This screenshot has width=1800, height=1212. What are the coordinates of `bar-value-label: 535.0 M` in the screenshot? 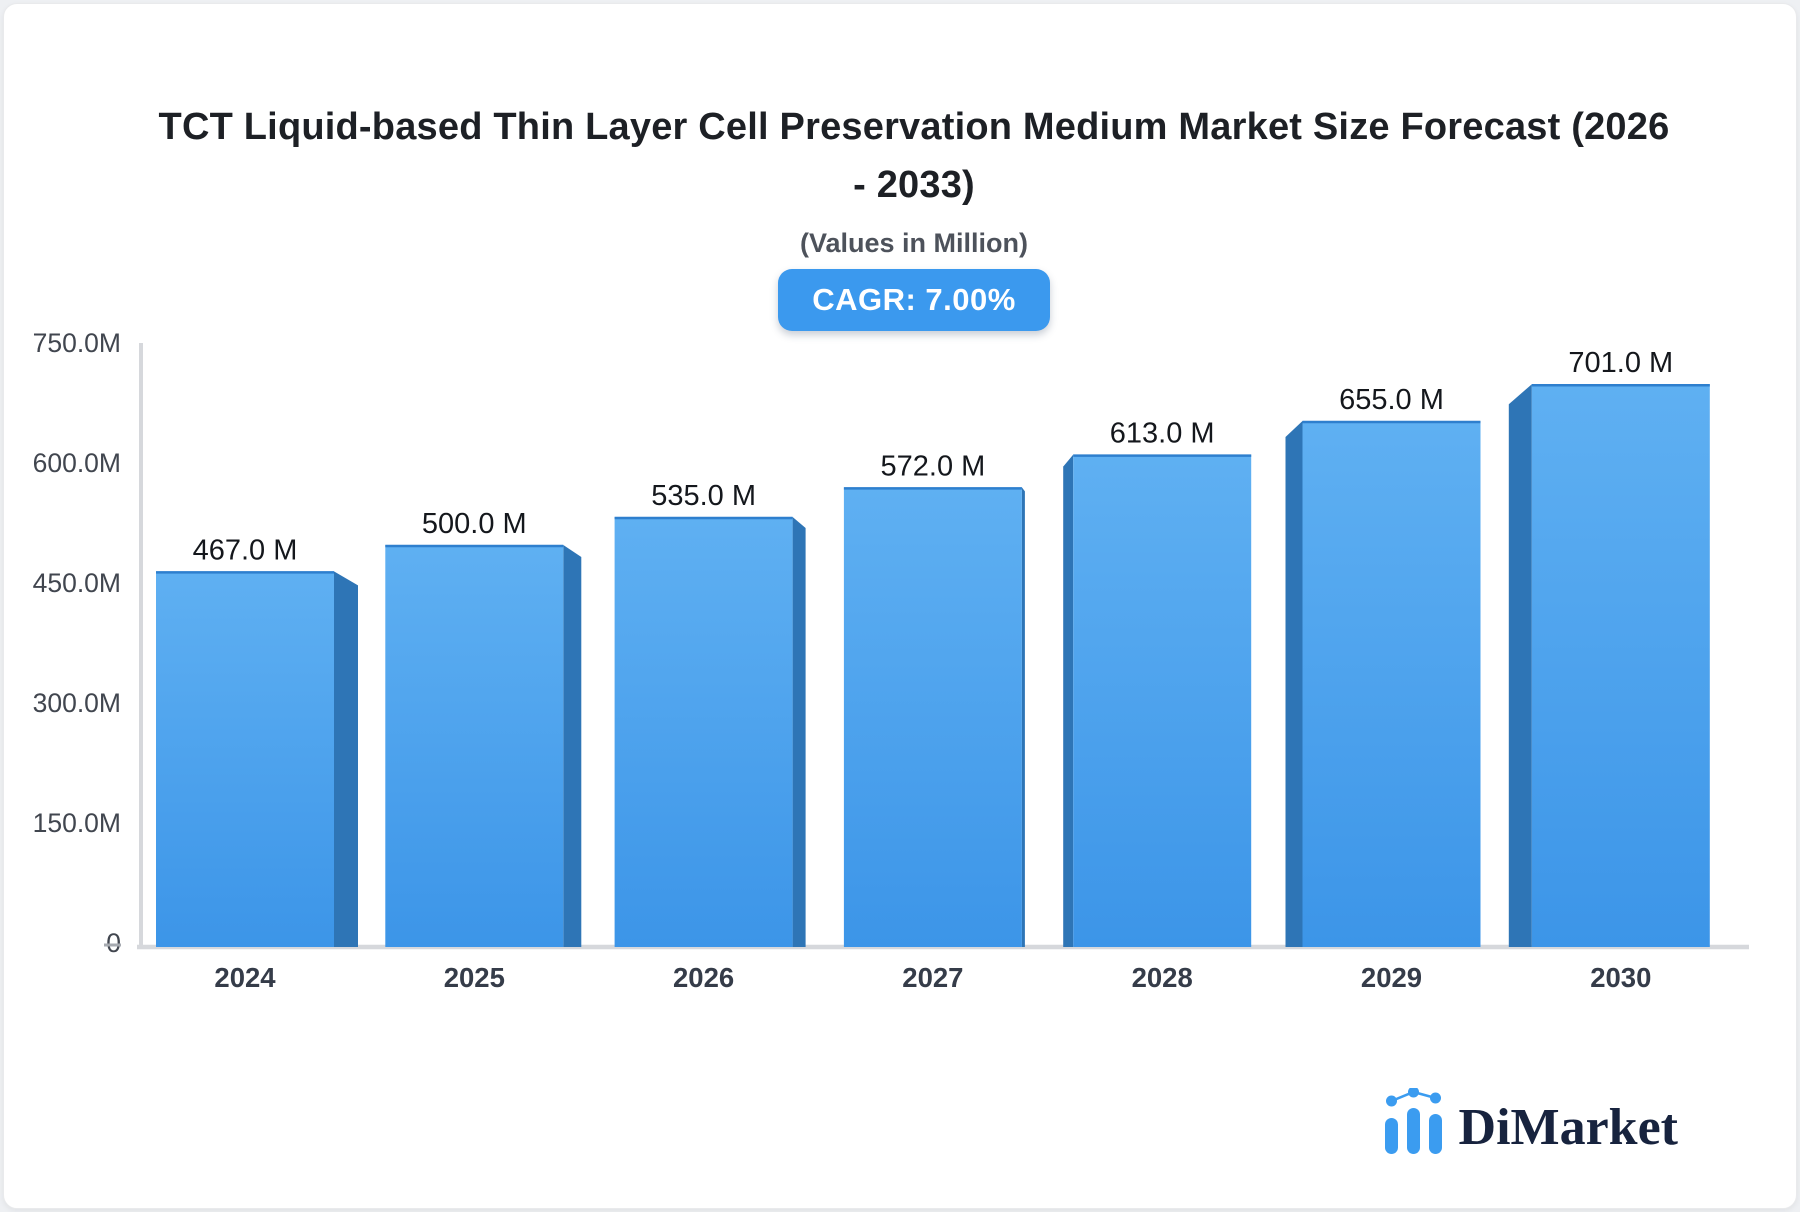 It's located at (703, 496).